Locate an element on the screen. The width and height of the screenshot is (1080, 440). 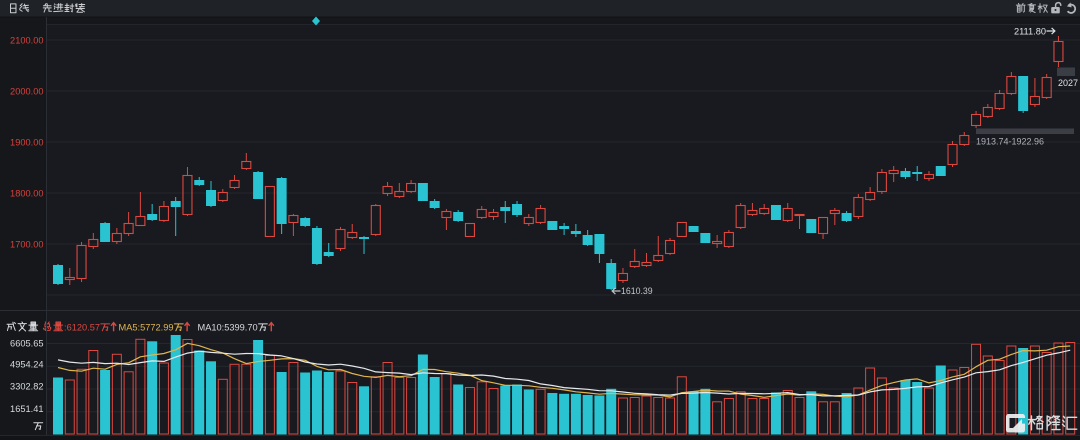
svg-text: 1913.74-1922.96 is located at coordinates (1010, 142).